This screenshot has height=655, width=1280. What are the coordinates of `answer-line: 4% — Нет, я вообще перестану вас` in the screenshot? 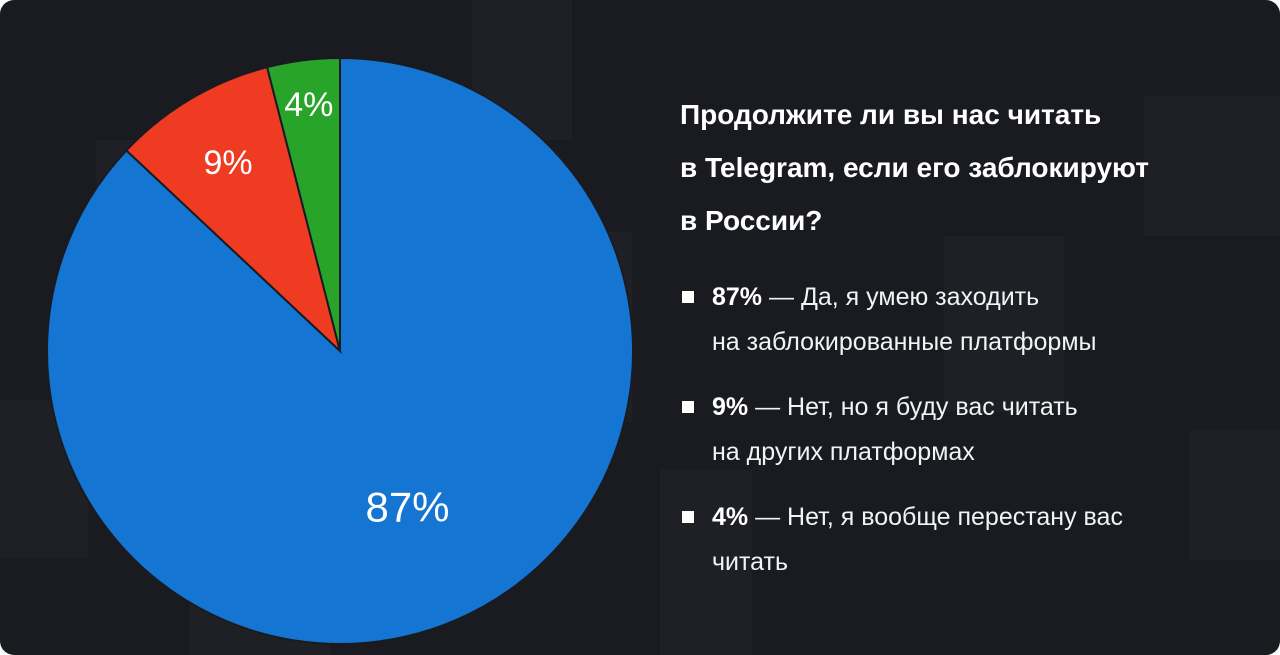 It's located at (917, 517).